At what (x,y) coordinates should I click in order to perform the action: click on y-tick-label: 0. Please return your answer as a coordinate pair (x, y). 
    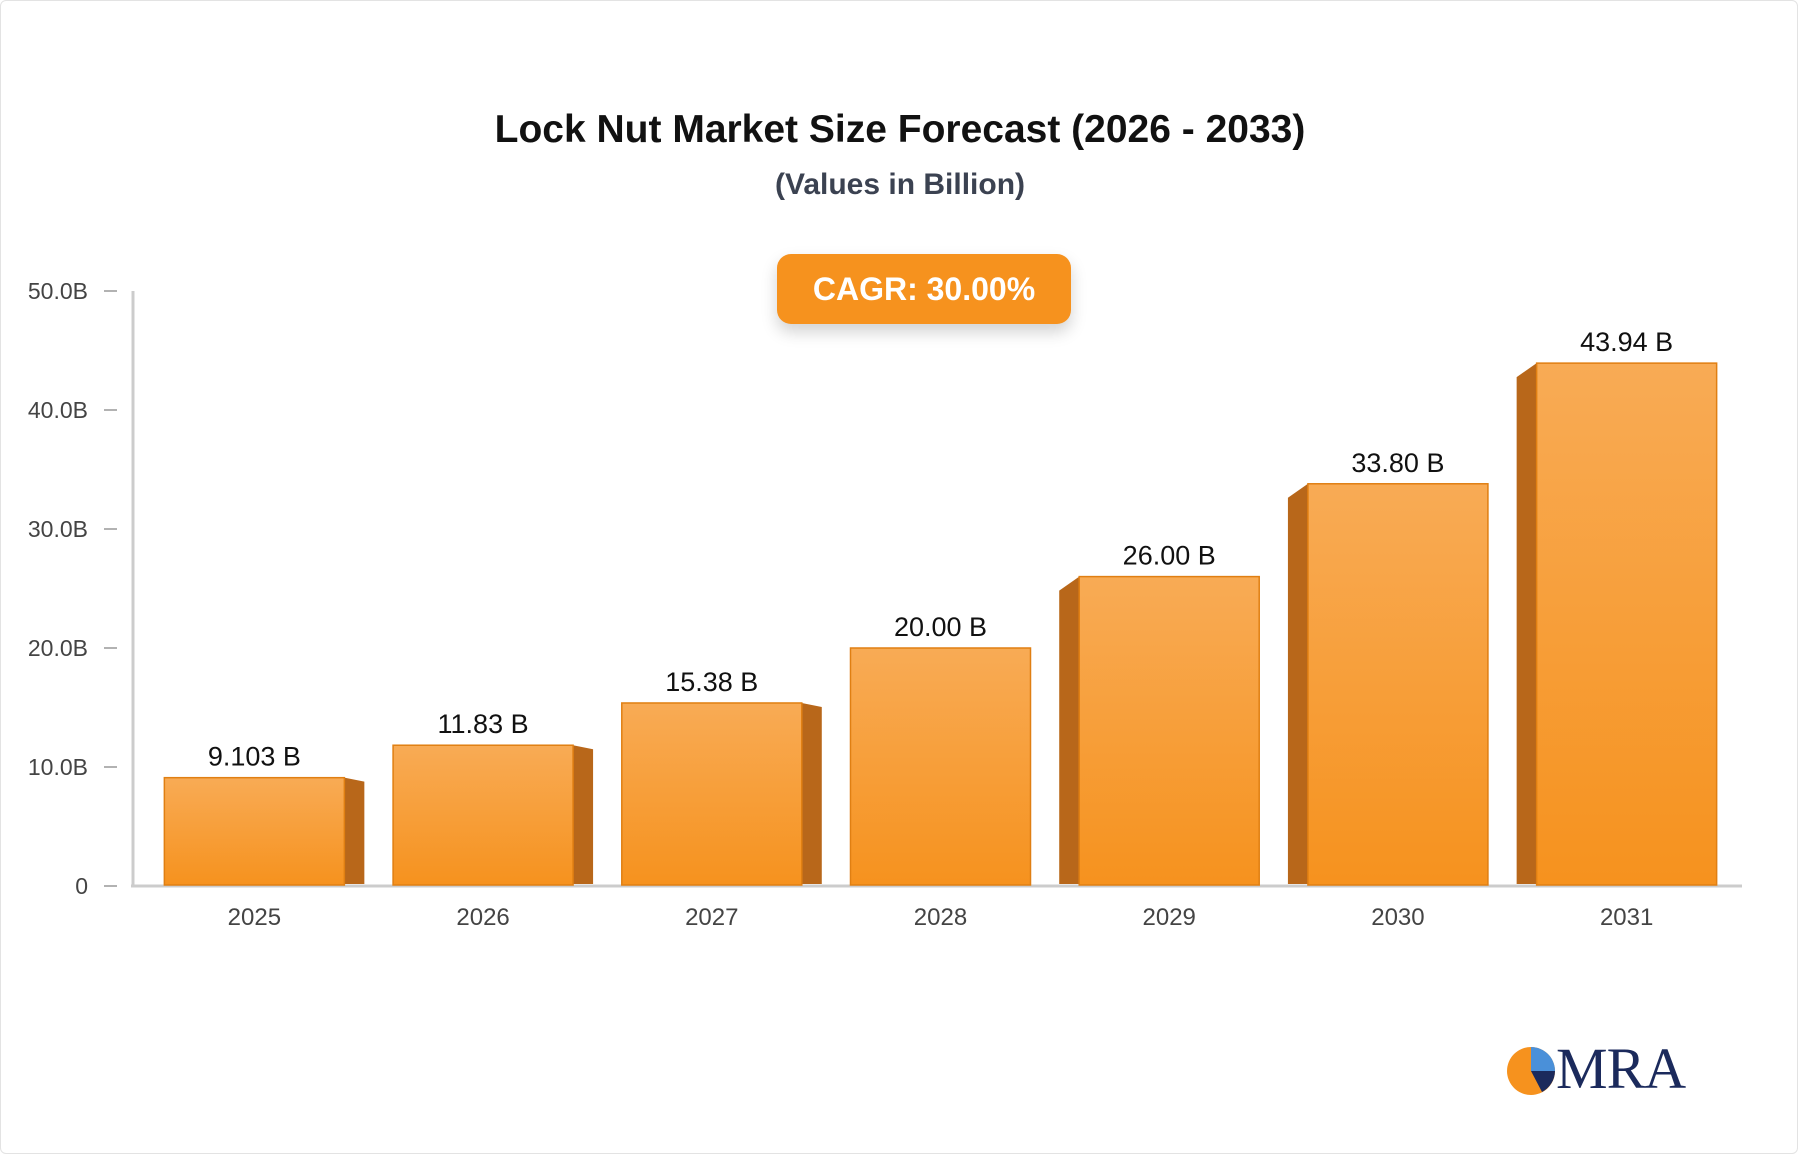
    Looking at the image, I should click on (81, 886).